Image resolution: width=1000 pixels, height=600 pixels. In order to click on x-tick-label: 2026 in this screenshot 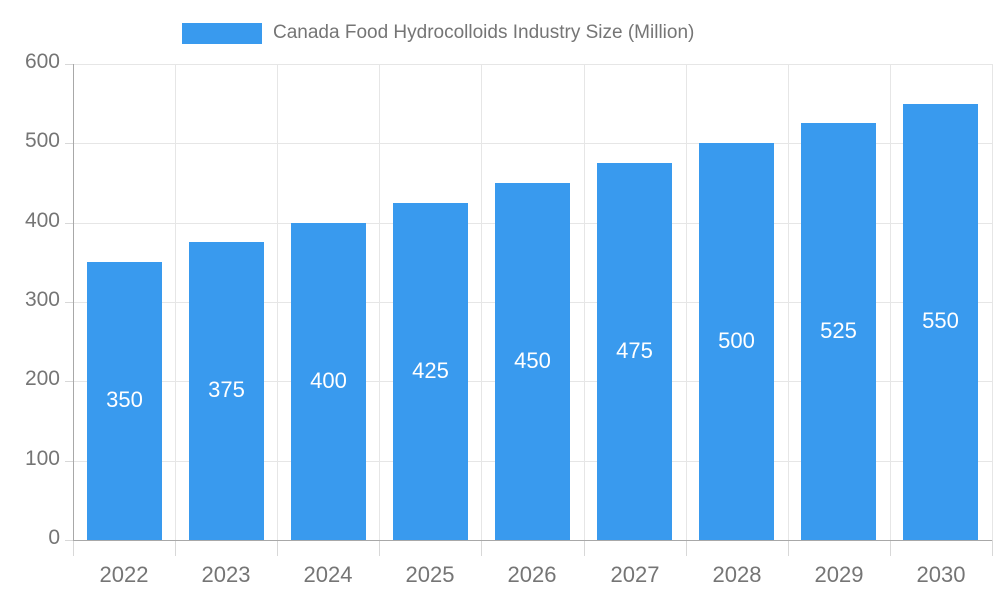, I will do `click(532, 574)`.